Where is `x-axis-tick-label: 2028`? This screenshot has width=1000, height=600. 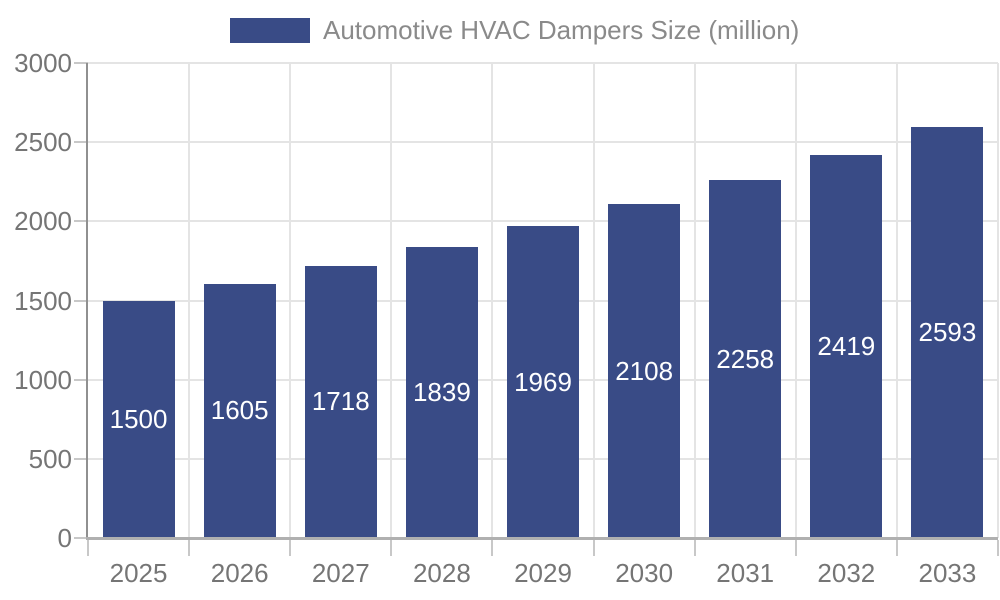
x-axis-tick-label: 2028 is located at coordinates (441, 573).